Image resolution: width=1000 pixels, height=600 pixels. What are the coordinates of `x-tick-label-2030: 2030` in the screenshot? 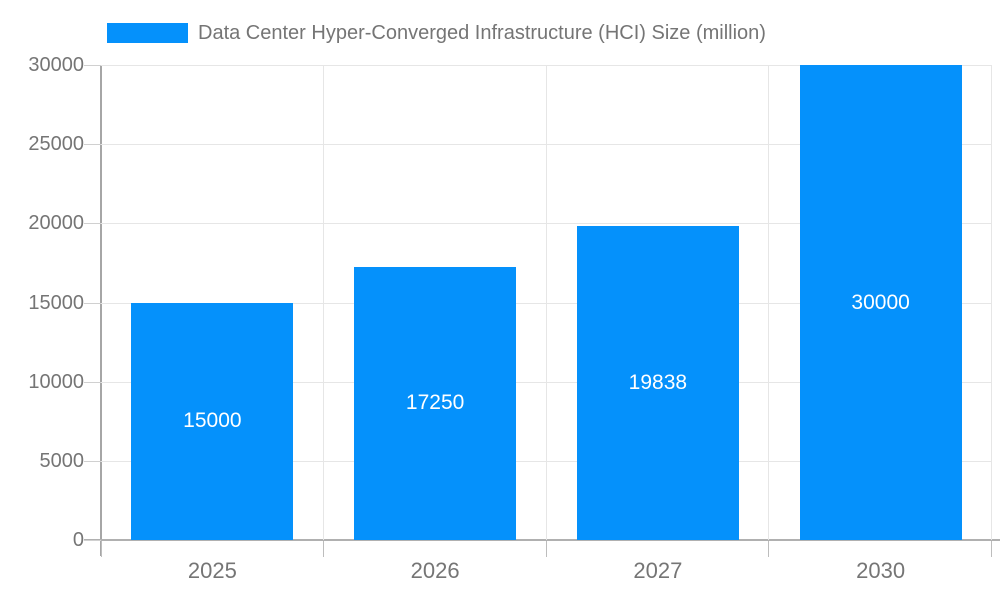 It's located at (881, 570).